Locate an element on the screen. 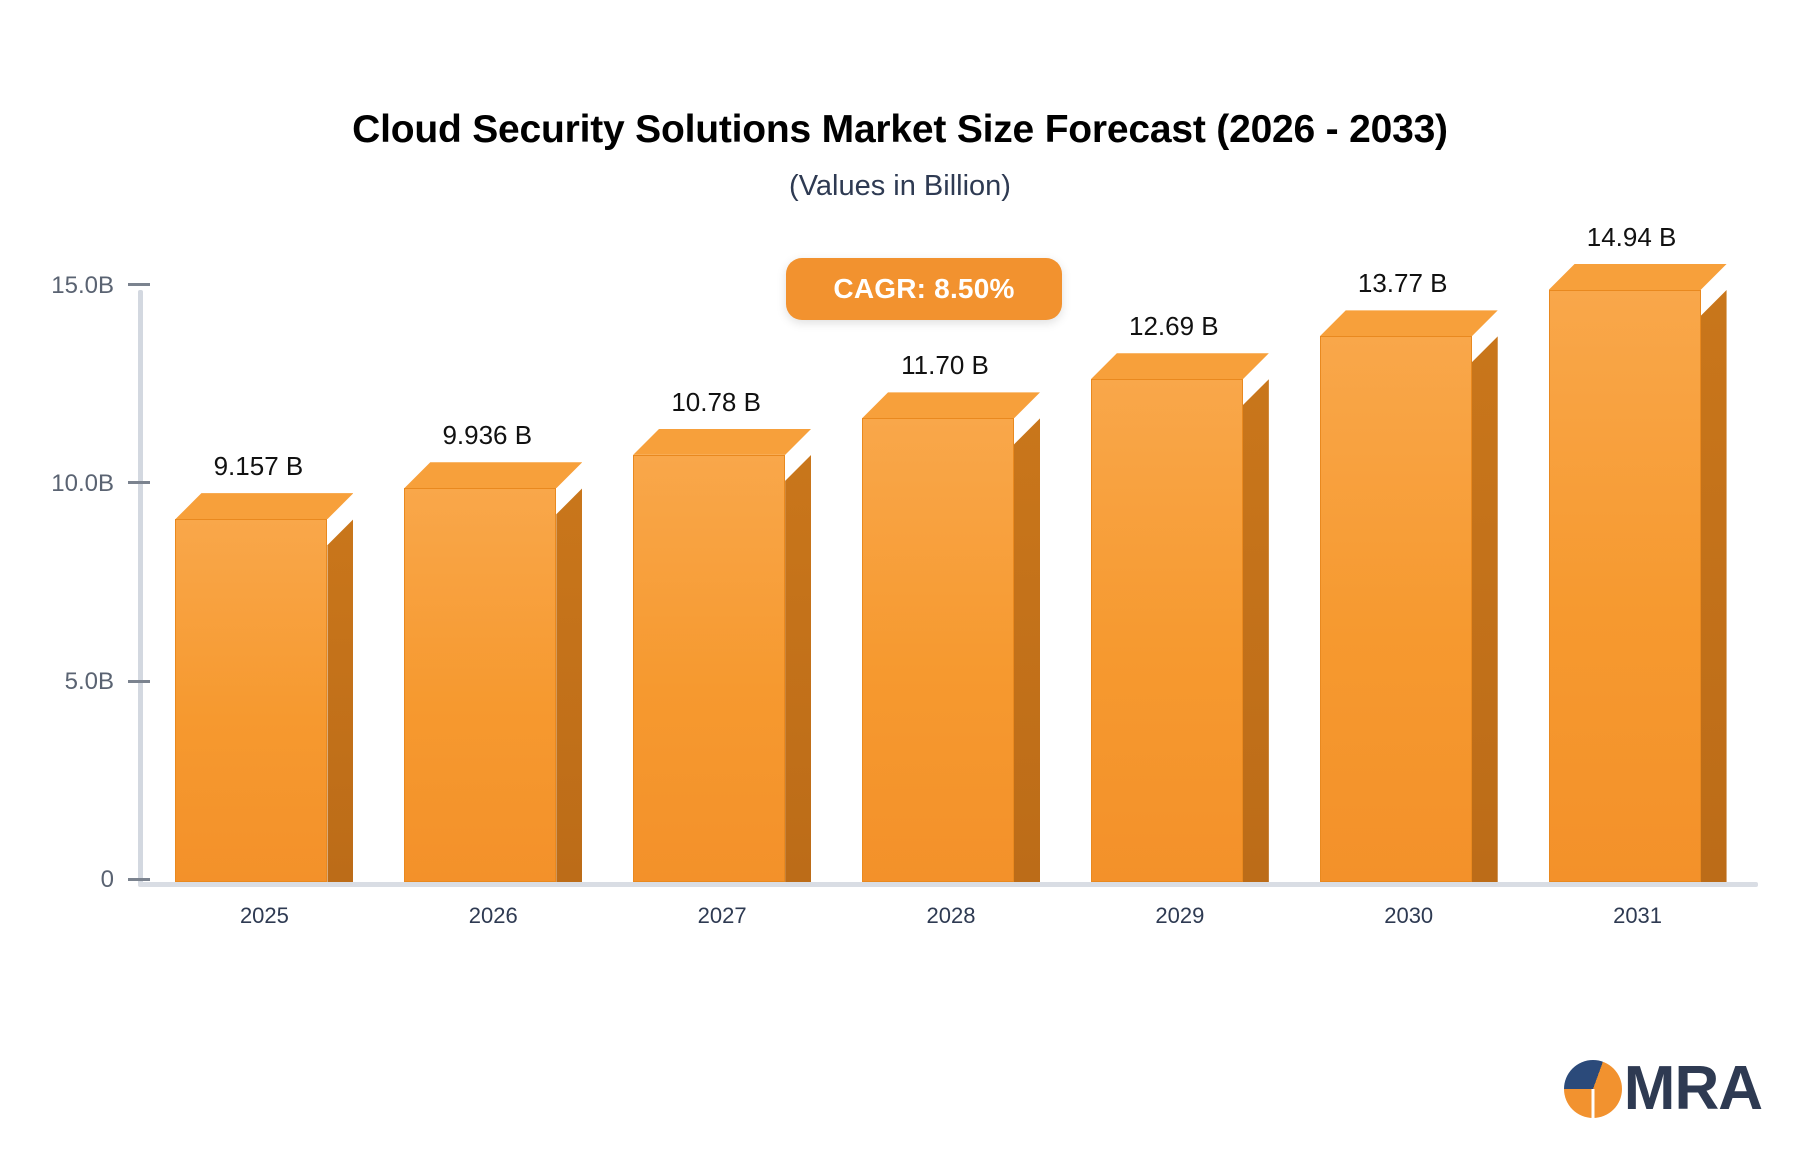  y-tick-label: 0 is located at coordinates (107, 879).